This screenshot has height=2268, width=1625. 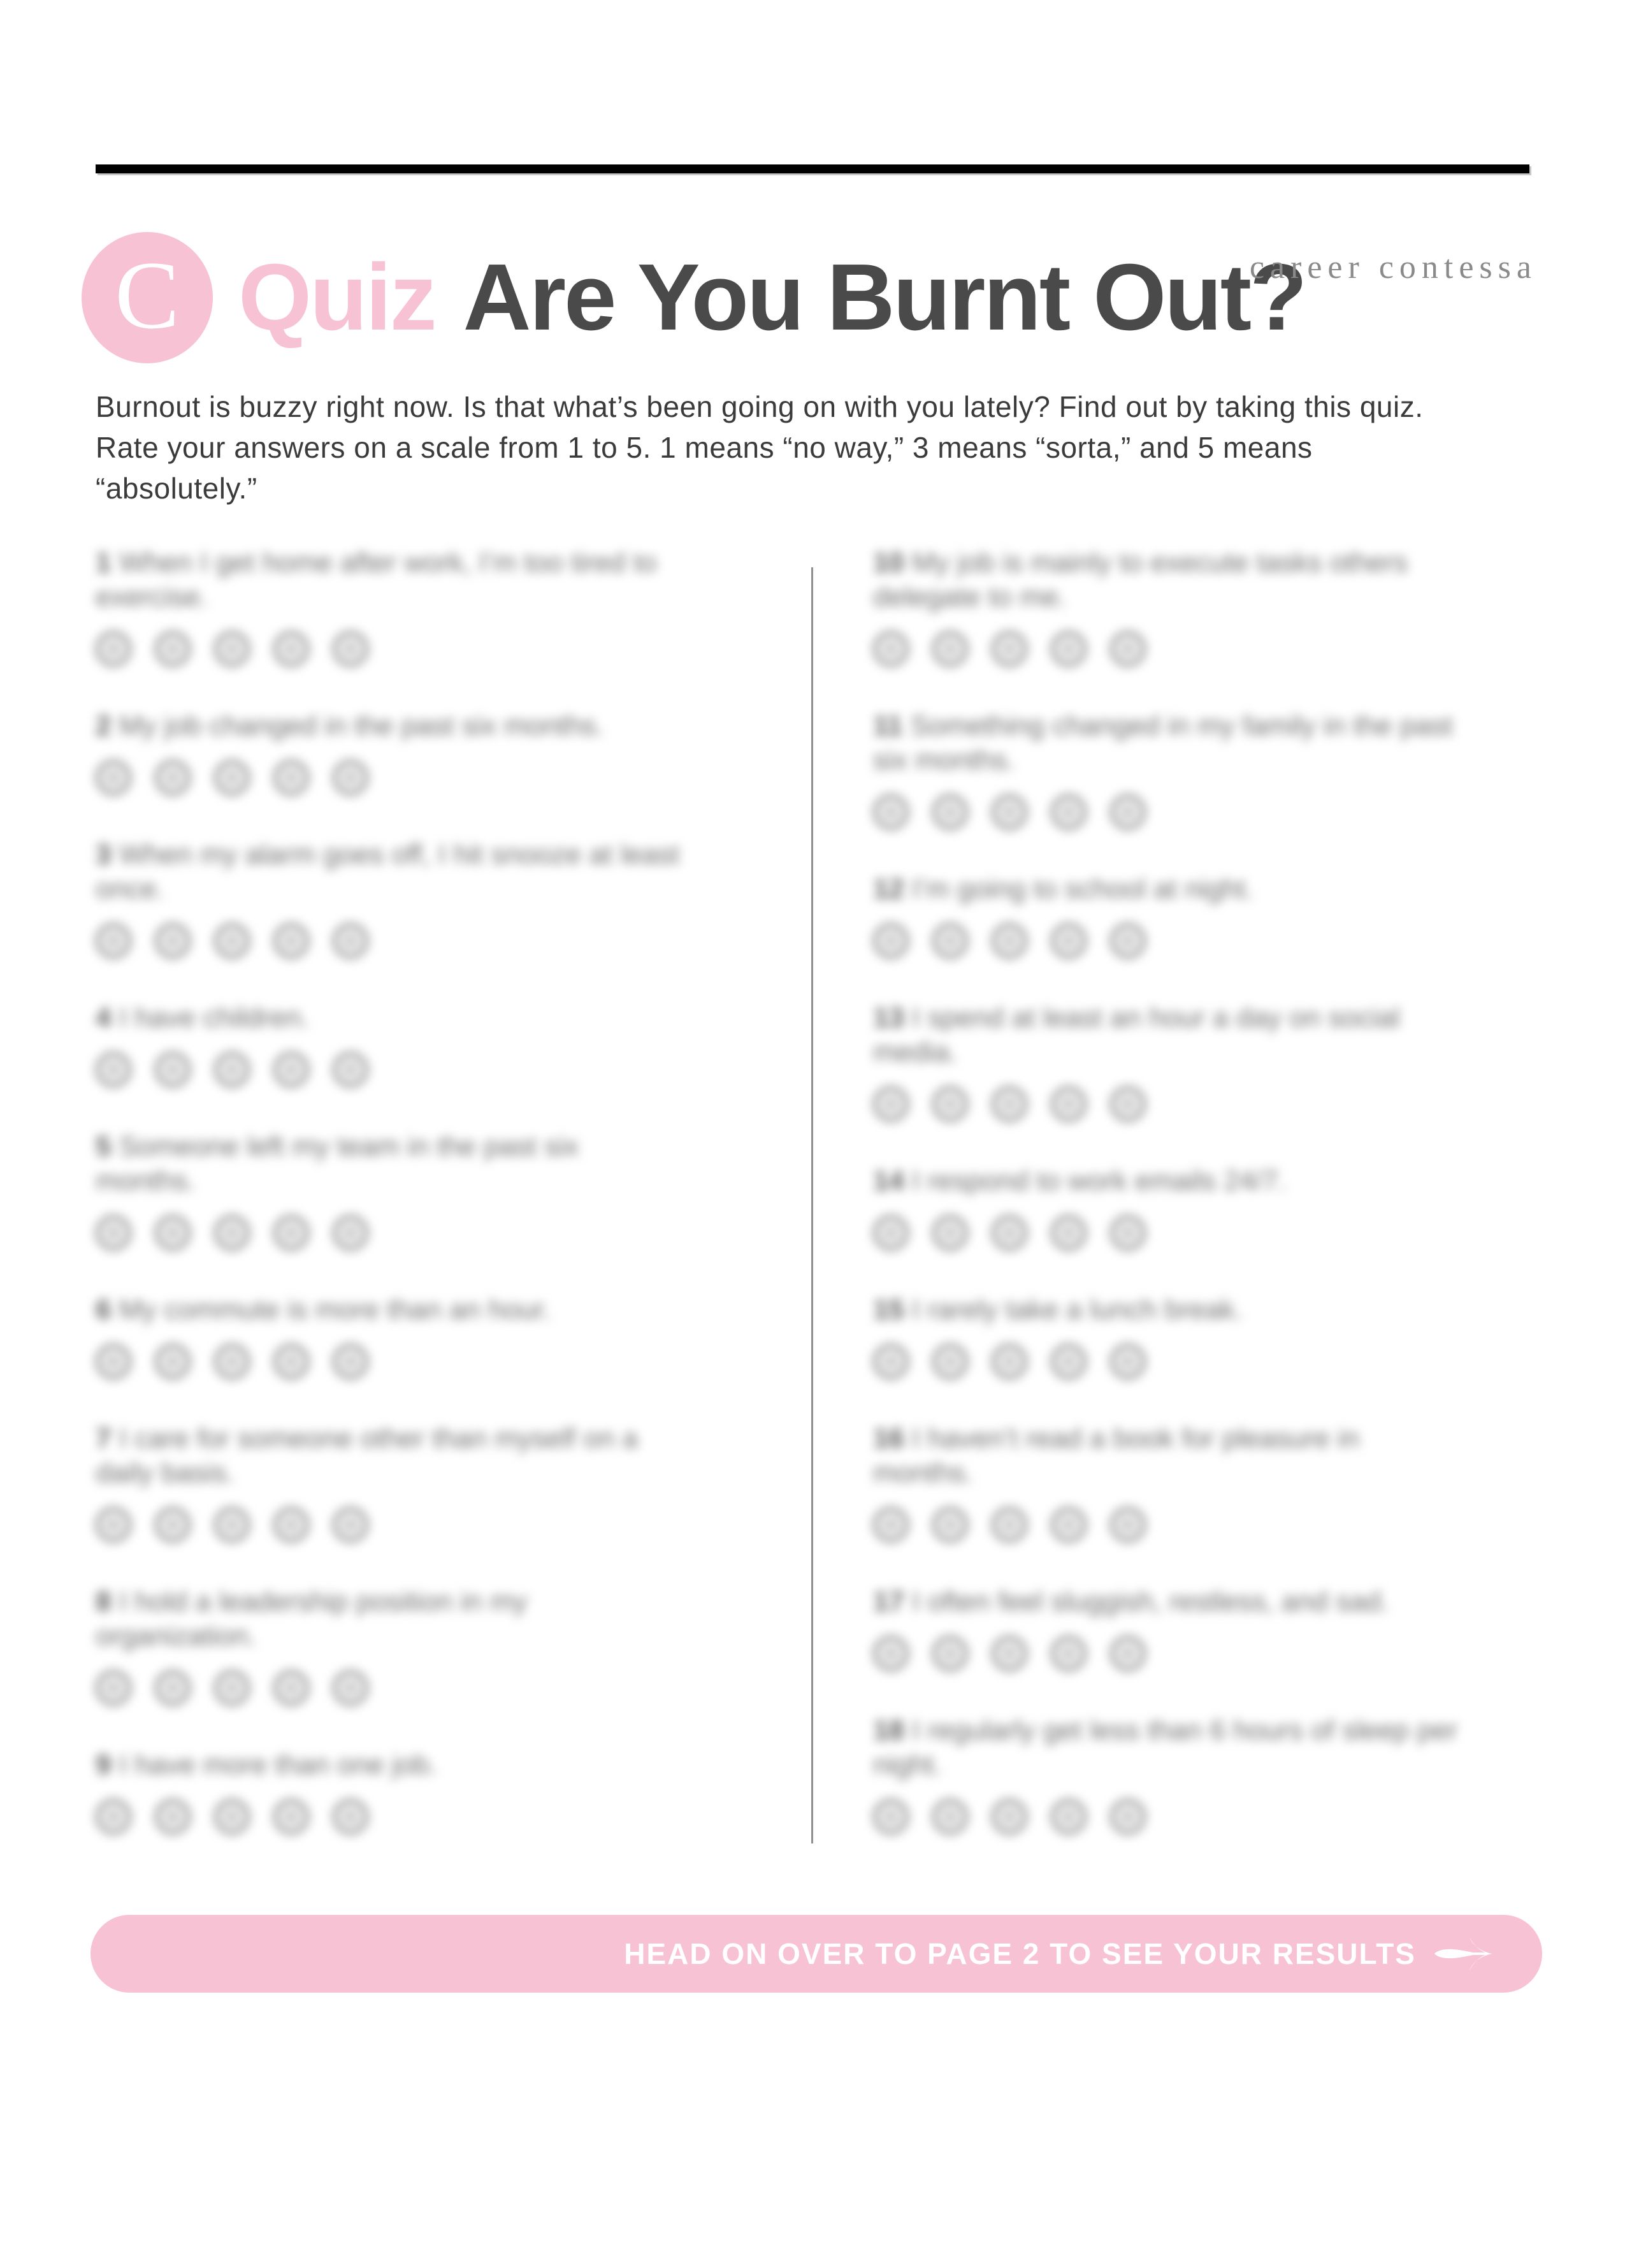 I want to click on question-number: 8, so click(x=104, y=1601).